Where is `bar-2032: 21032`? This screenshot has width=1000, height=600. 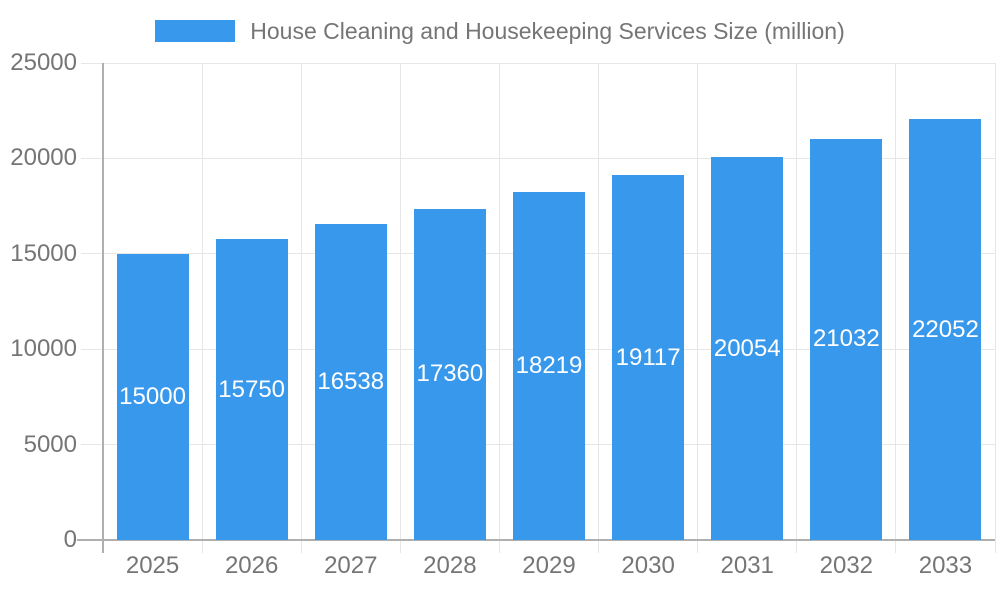 bar-2032: 21032 is located at coordinates (846, 339).